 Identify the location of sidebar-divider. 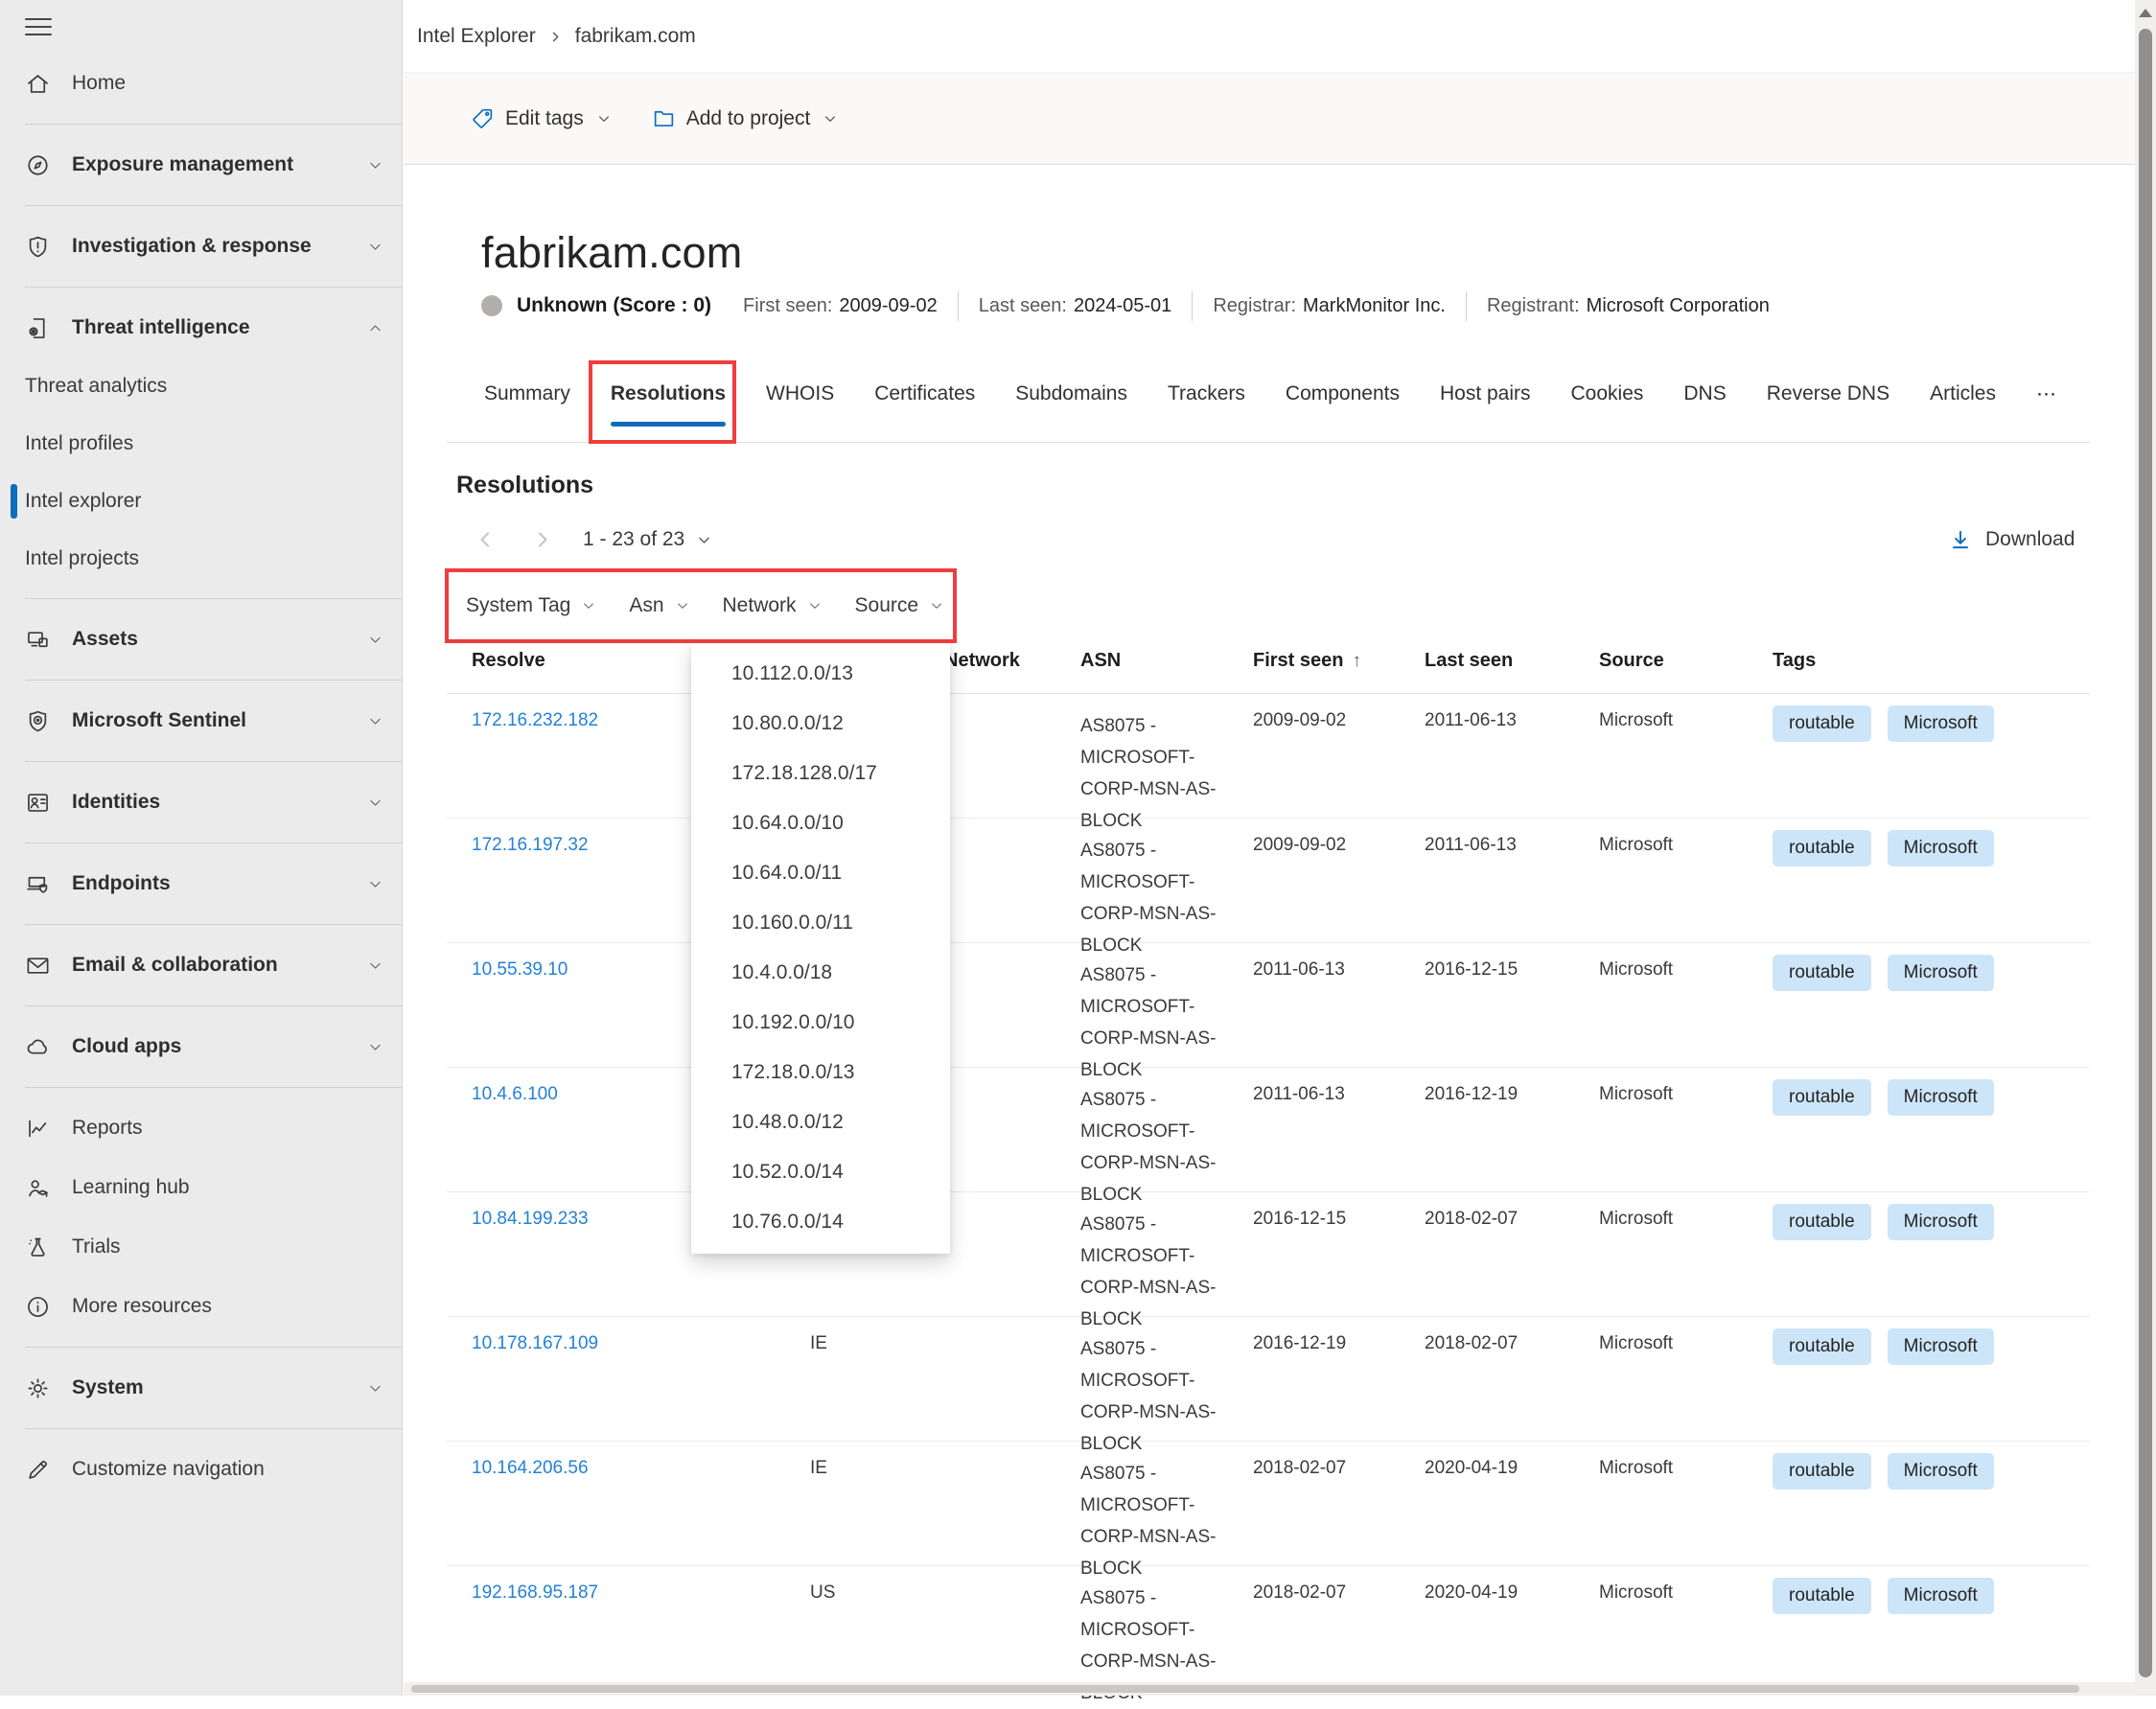
(213, 205).